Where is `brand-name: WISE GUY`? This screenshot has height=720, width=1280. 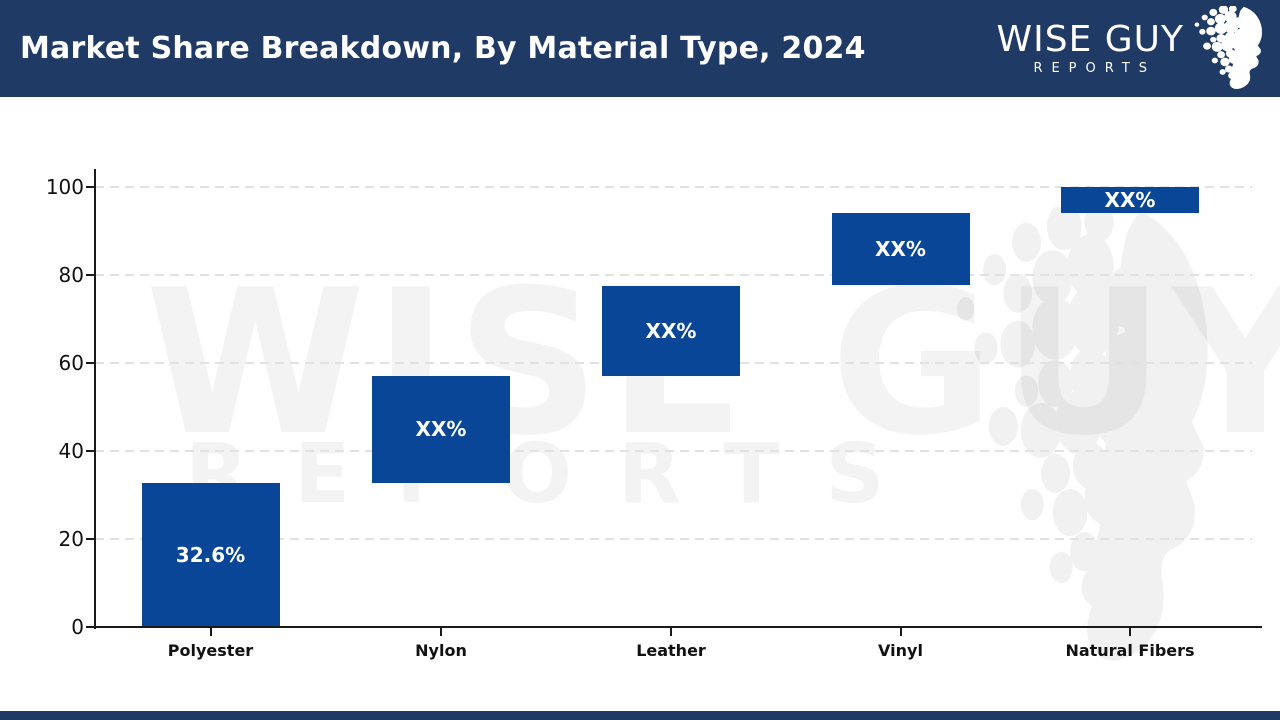
brand-name: WISE GUY is located at coordinates (1090, 39).